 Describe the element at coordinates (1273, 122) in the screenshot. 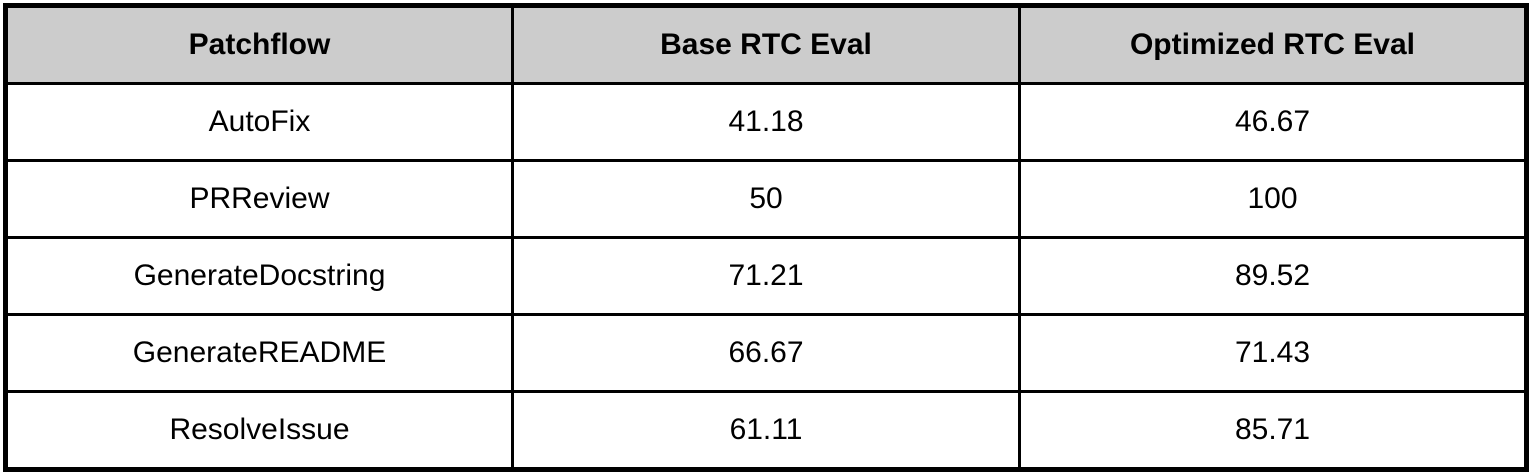

I see `optimized-rtc-eval-cell: 46.67` at that location.